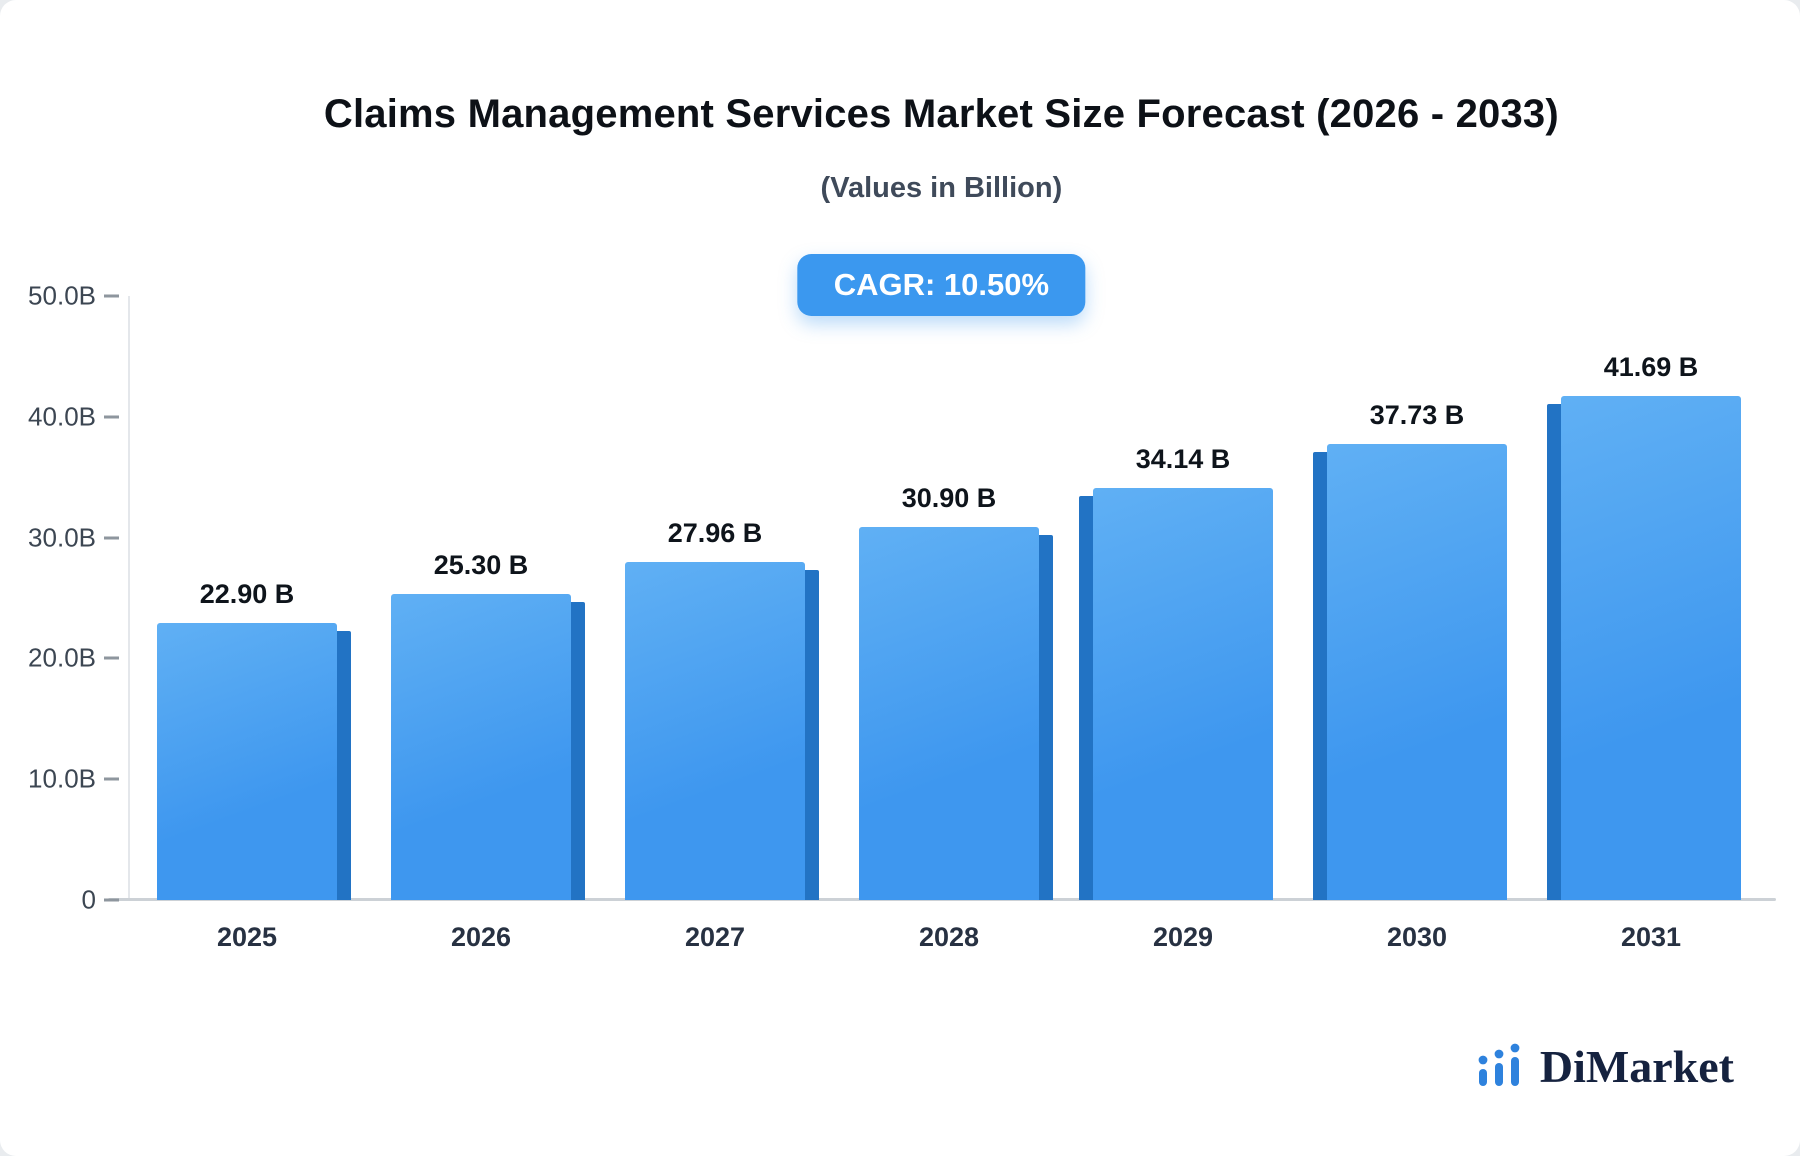 This screenshot has height=1156, width=1800. Describe the element at coordinates (949, 497) in the screenshot. I see `bar-value-label: 30.90 B` at that location.